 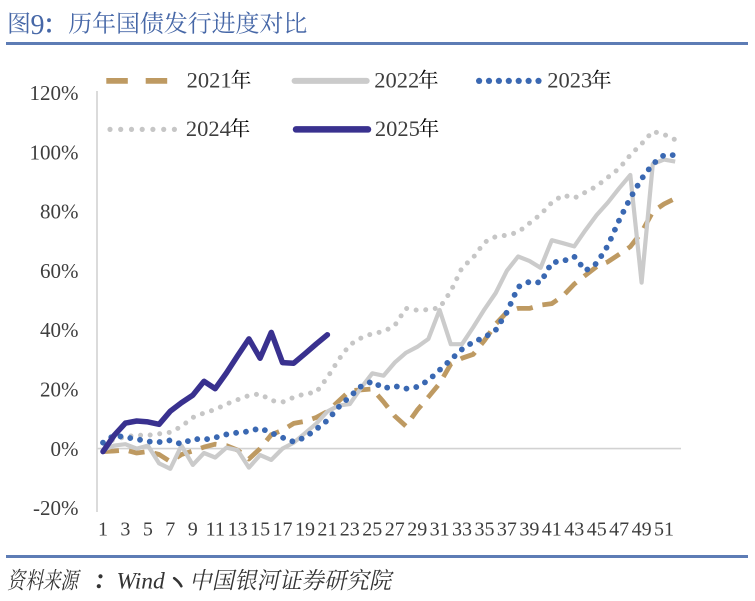 I want to click on svg-text: 19, so click(x=305, y=530).